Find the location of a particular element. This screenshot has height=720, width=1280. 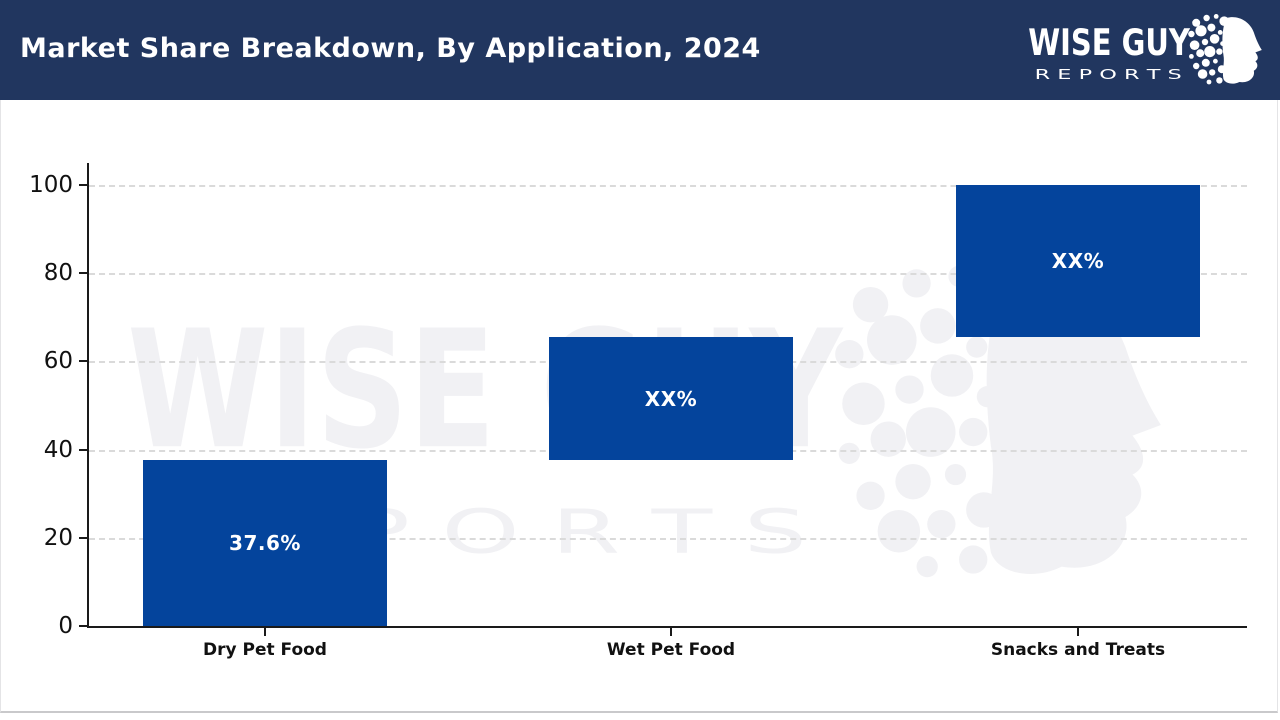

wise-guy-logo-icon is located at coordinates (1145, 50).